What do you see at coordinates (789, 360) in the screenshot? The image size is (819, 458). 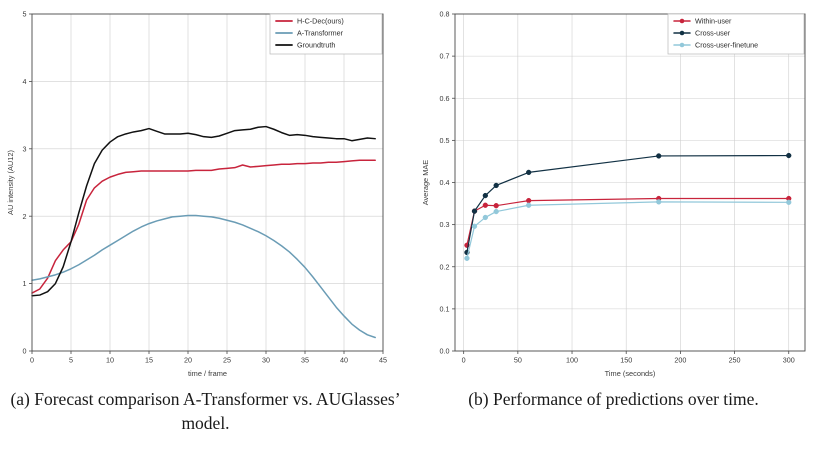 I see `x-tick-label: 300` at bounding box center [789, 360].